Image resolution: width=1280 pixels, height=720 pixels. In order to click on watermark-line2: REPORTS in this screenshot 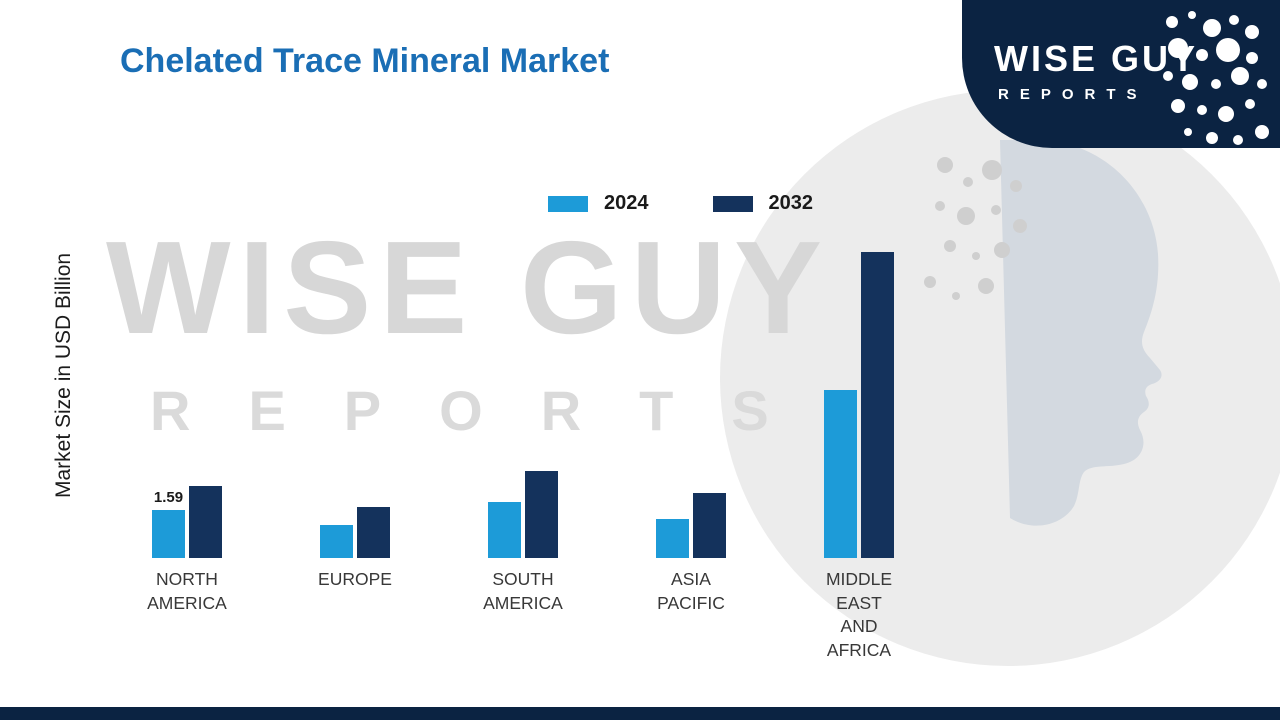, I will do `click(488, 410)`.